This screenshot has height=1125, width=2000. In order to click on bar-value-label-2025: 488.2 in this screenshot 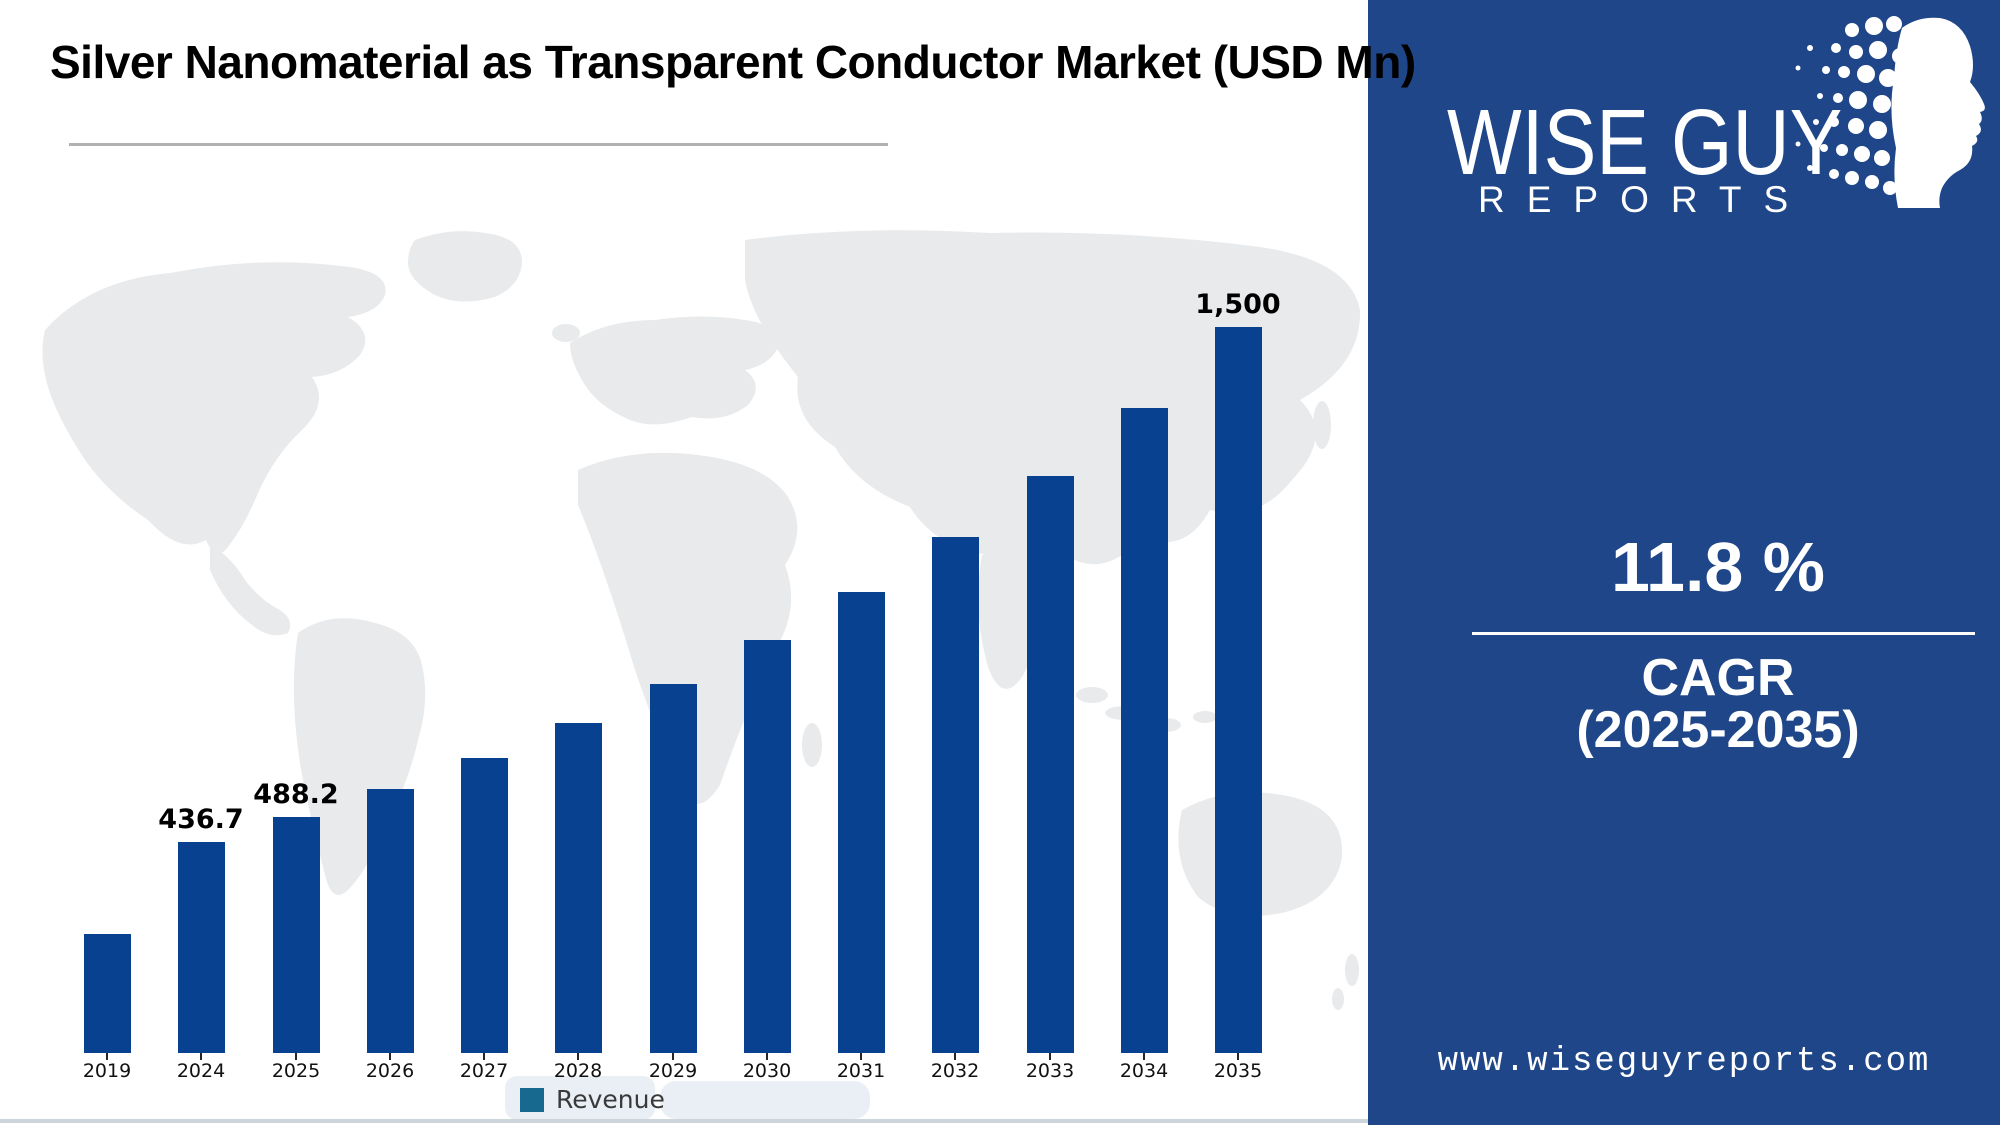, I will do `click(296, 794)`.